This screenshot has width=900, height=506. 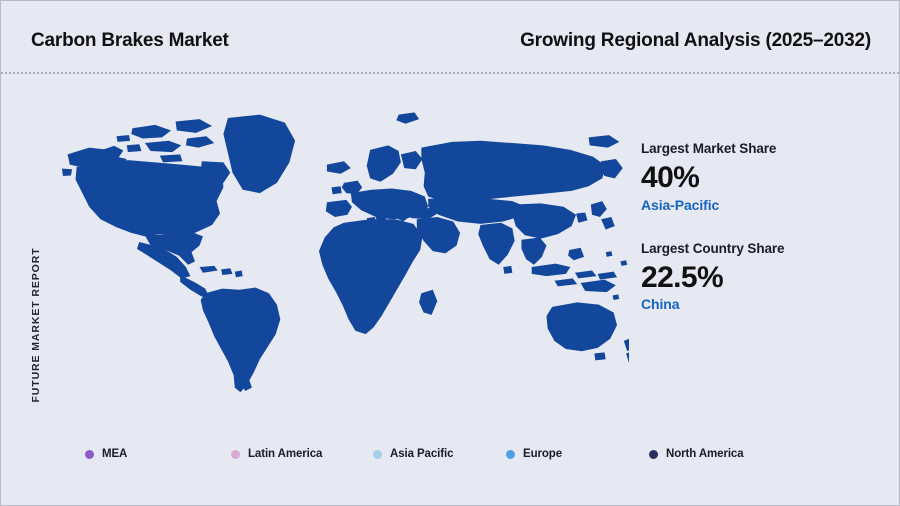 I want to click on stat-largest-country-share: Largest Country Share 22.5% China, so click(x=763, y=277).